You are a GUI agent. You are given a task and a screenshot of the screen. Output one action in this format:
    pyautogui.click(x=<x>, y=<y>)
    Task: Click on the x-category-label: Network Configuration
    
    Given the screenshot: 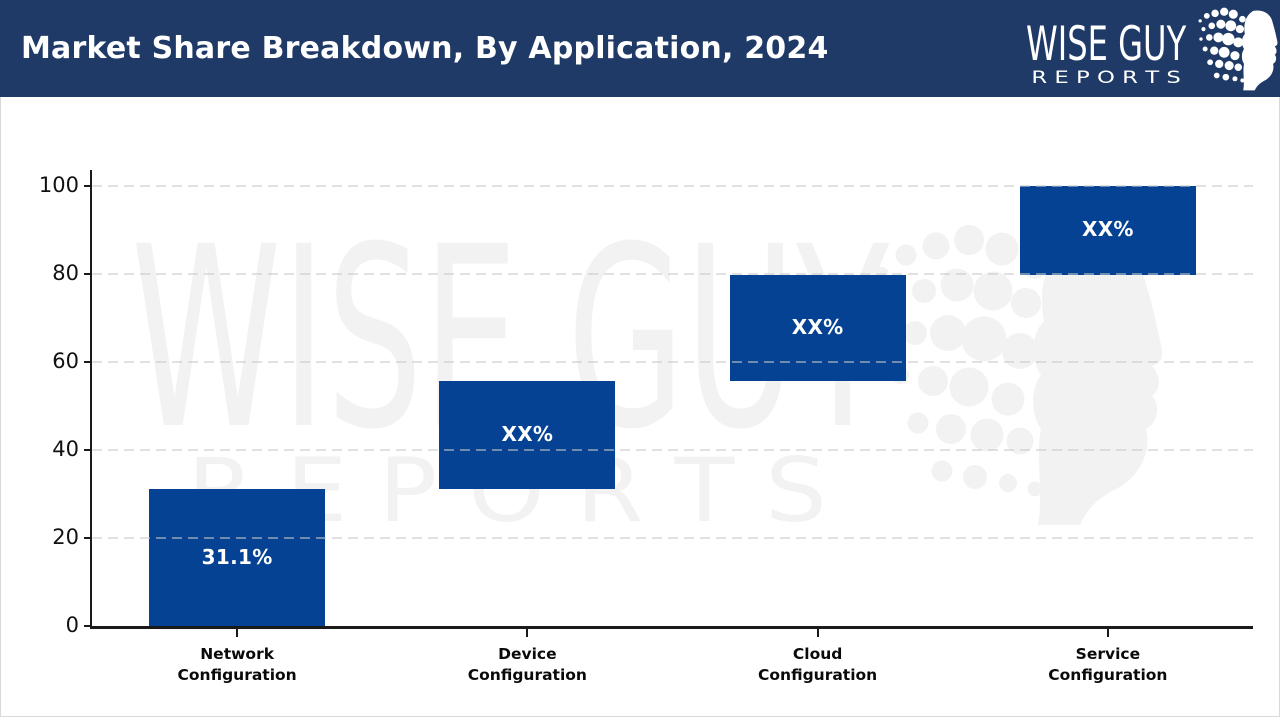 What is the action you would take?
    pyautogui.click(x=237, y=664)
    